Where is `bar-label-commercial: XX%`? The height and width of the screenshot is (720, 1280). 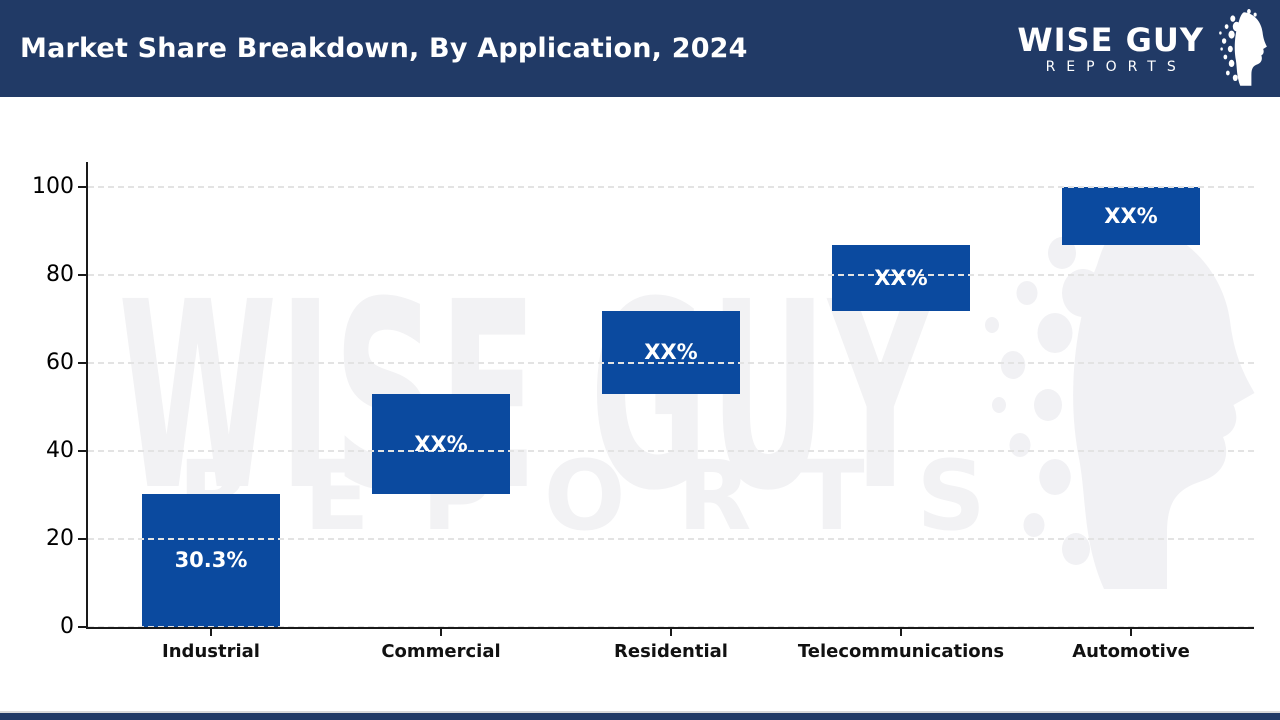
bar-label-commercial: XX% is located at coordinates (441, 443).